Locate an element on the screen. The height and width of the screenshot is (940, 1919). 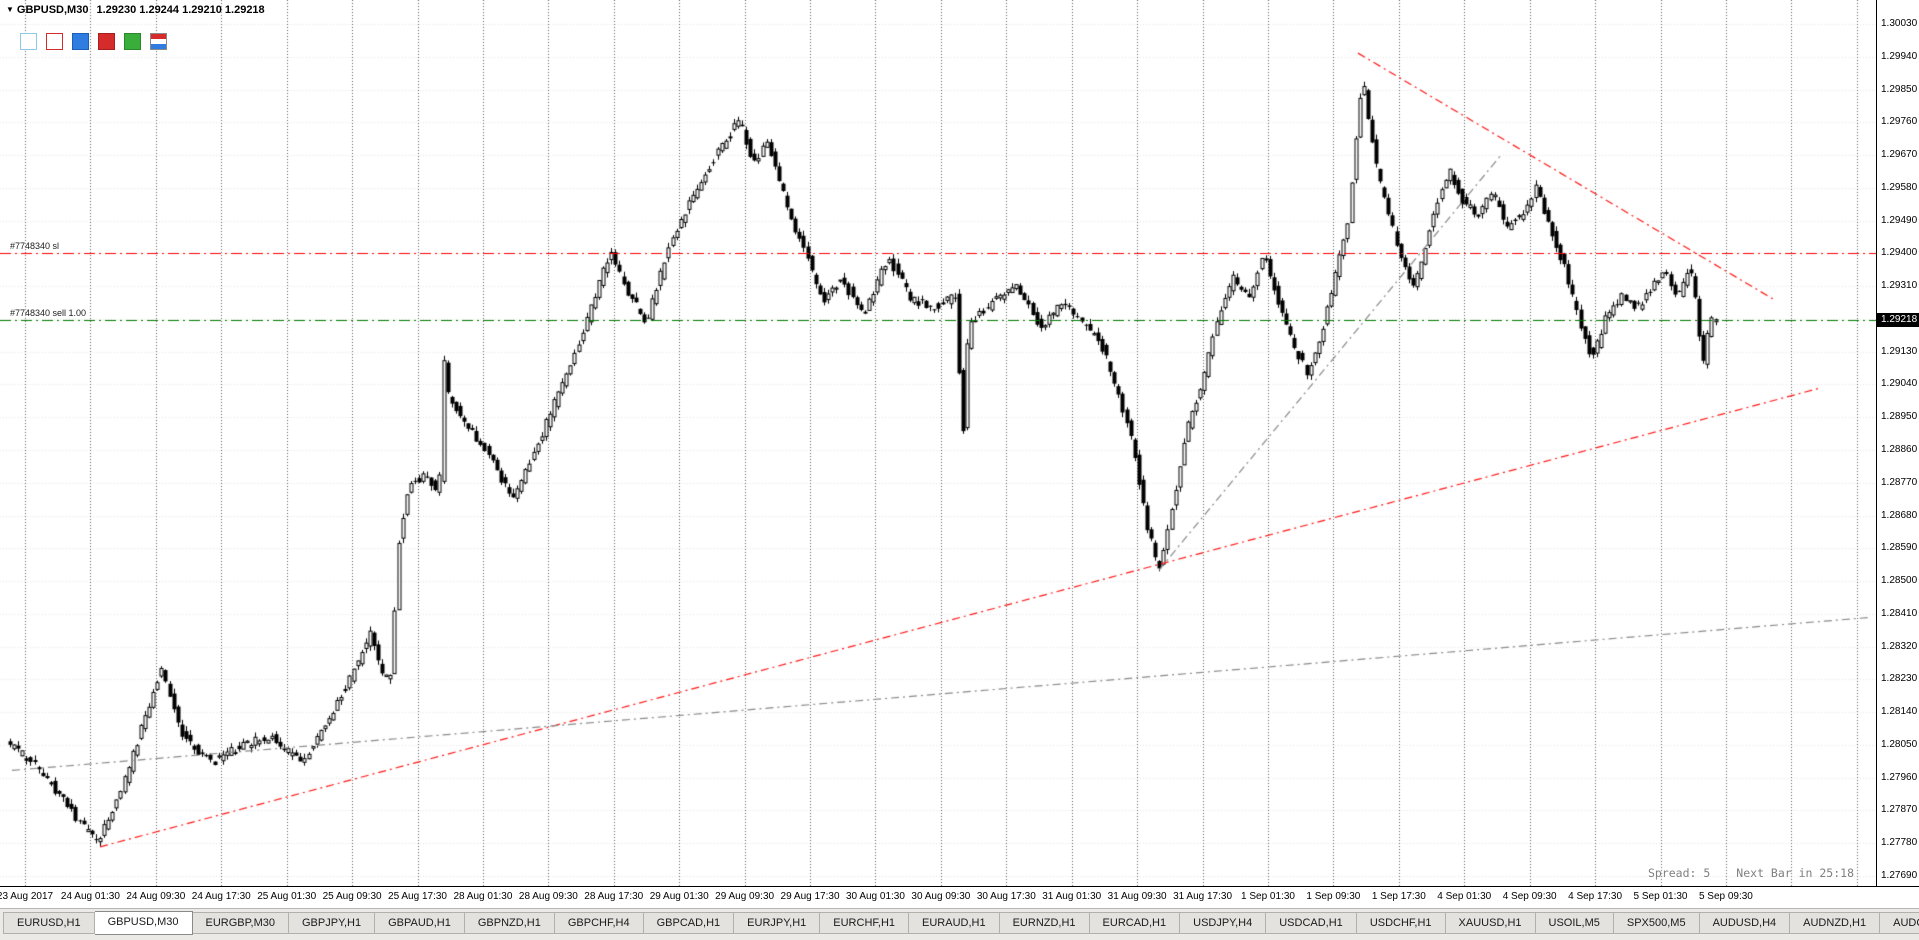
price-axis-label: 1.29130 is located at coordinates (1899, 351).